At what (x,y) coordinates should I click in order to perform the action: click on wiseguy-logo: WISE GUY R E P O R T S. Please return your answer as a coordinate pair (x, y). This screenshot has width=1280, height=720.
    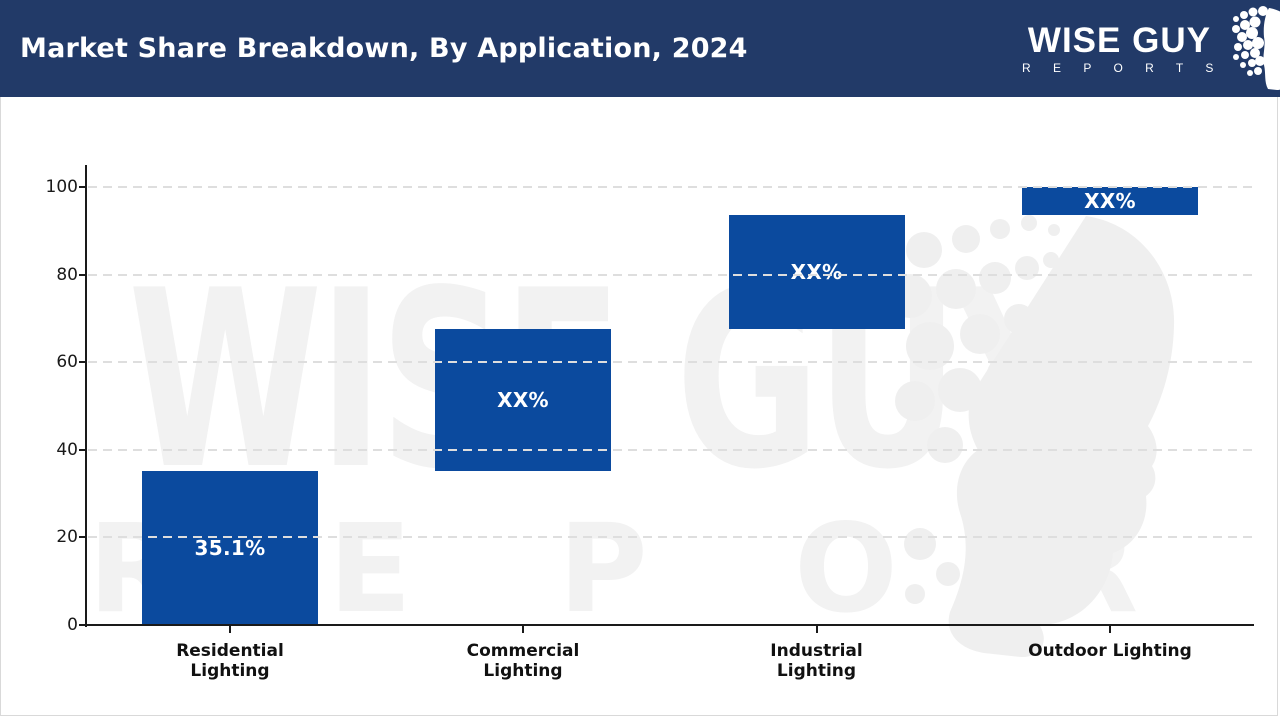
    Looking at the image, I should click on (1148, 49).